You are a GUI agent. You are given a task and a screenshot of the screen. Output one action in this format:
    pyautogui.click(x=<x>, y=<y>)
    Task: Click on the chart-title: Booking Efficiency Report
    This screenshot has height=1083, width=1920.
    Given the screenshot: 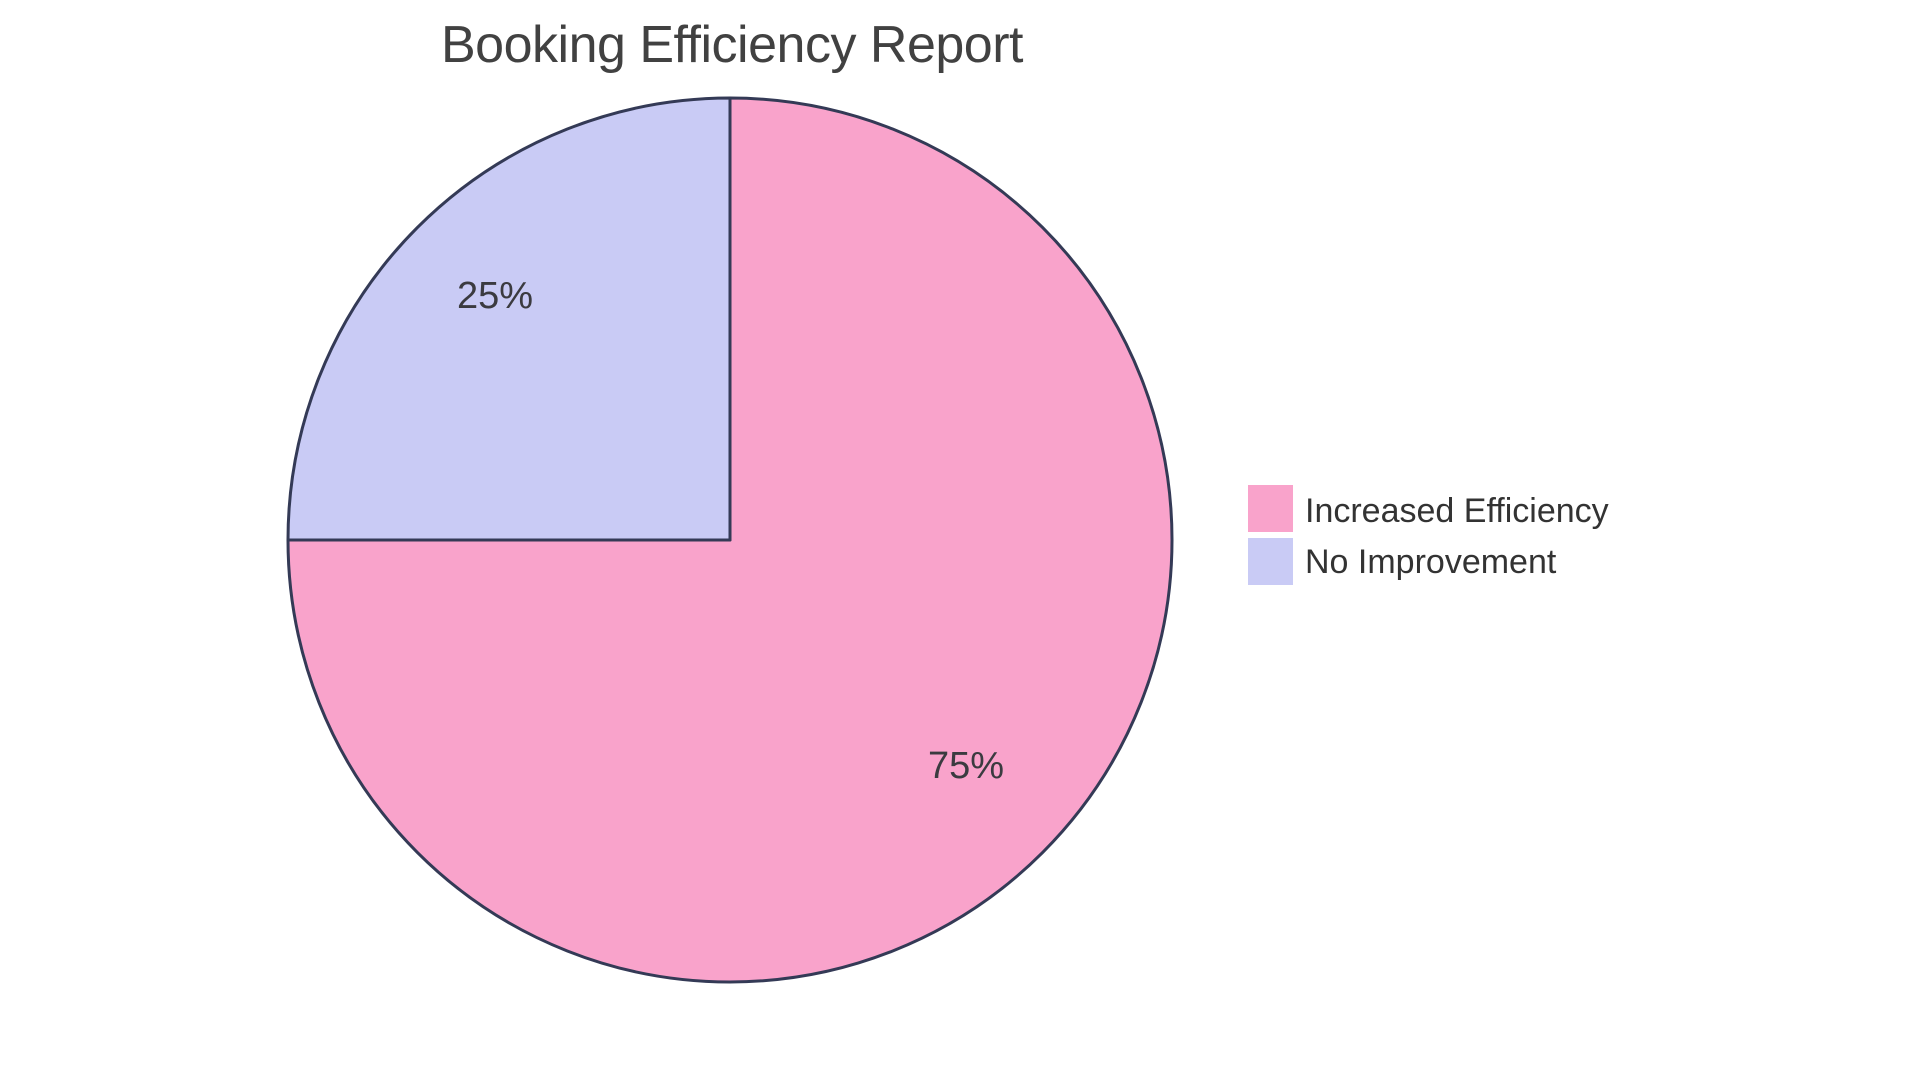 What is the action you would take?
    pyautogui.click(x=732, y=45)
    